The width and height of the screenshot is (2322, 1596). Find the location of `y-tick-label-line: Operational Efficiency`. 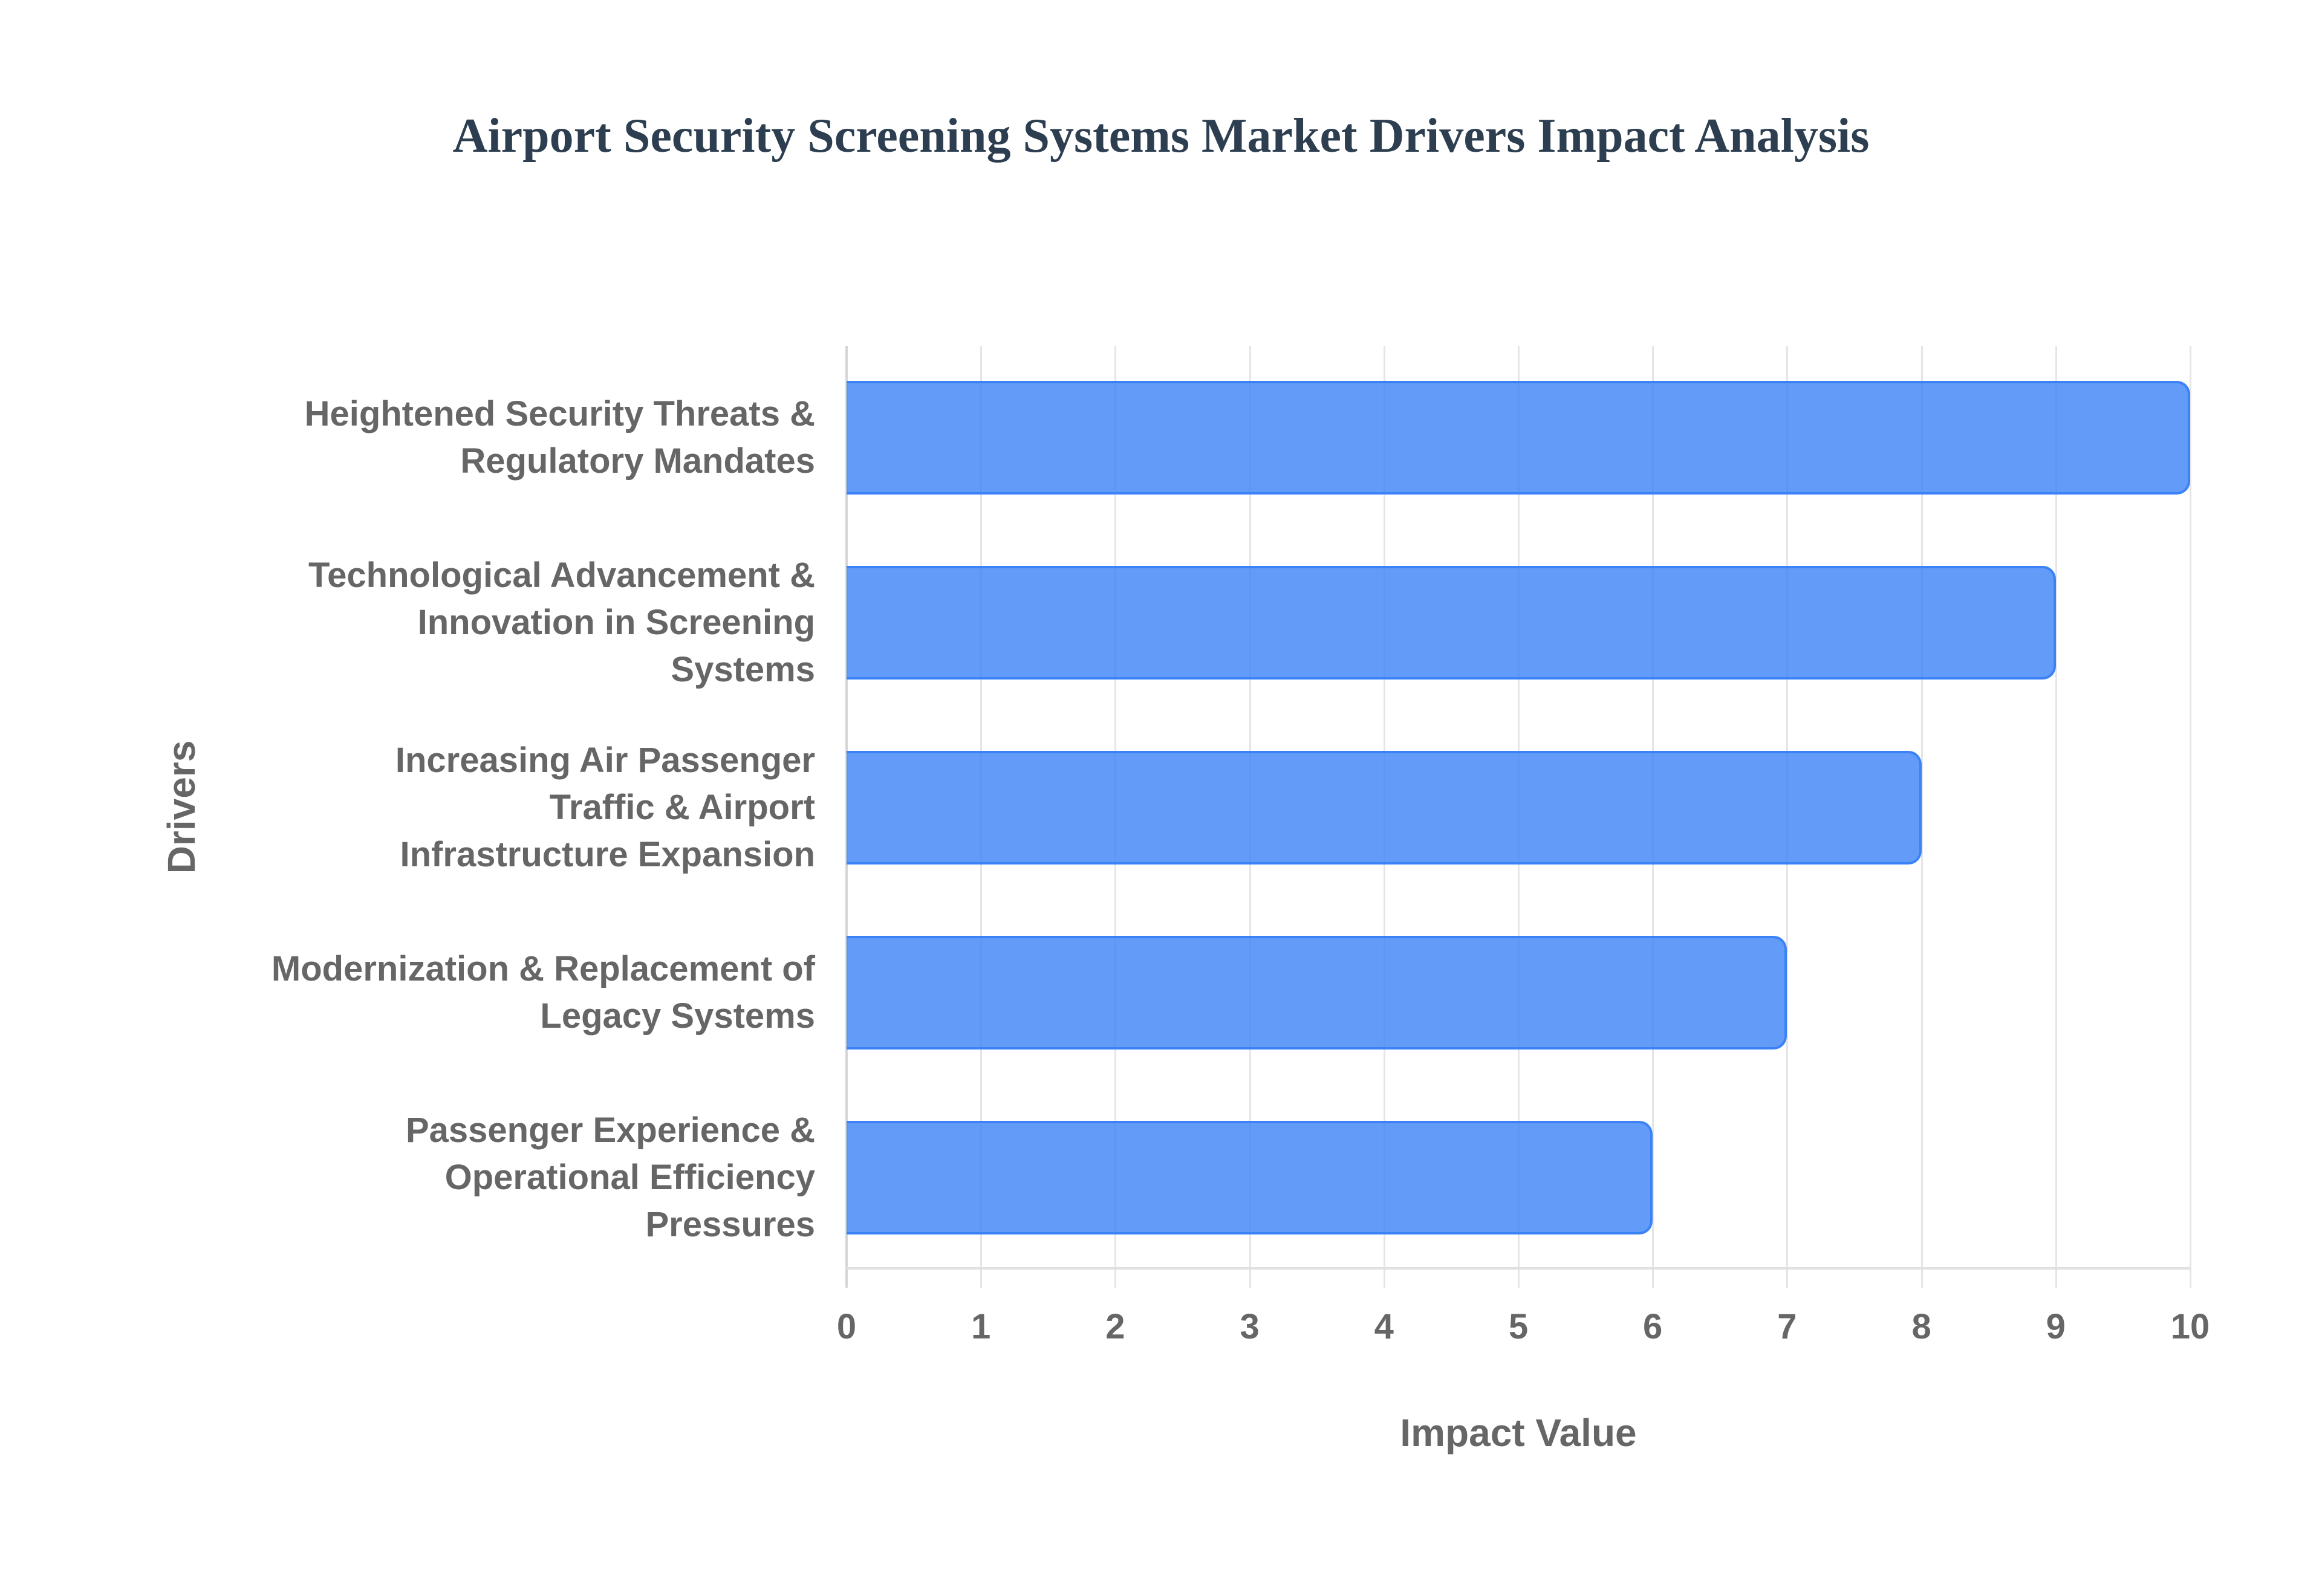

y-tick-label-line: Operational Efficiency is located at coordinates (629, 1177).